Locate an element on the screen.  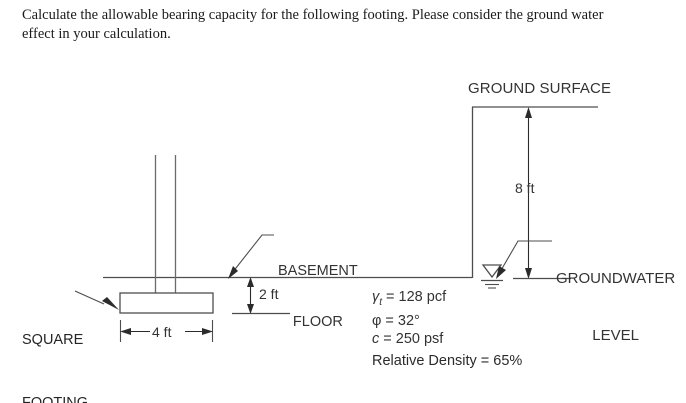
footing-width-arrow-right is located at coordinates (207, 331).